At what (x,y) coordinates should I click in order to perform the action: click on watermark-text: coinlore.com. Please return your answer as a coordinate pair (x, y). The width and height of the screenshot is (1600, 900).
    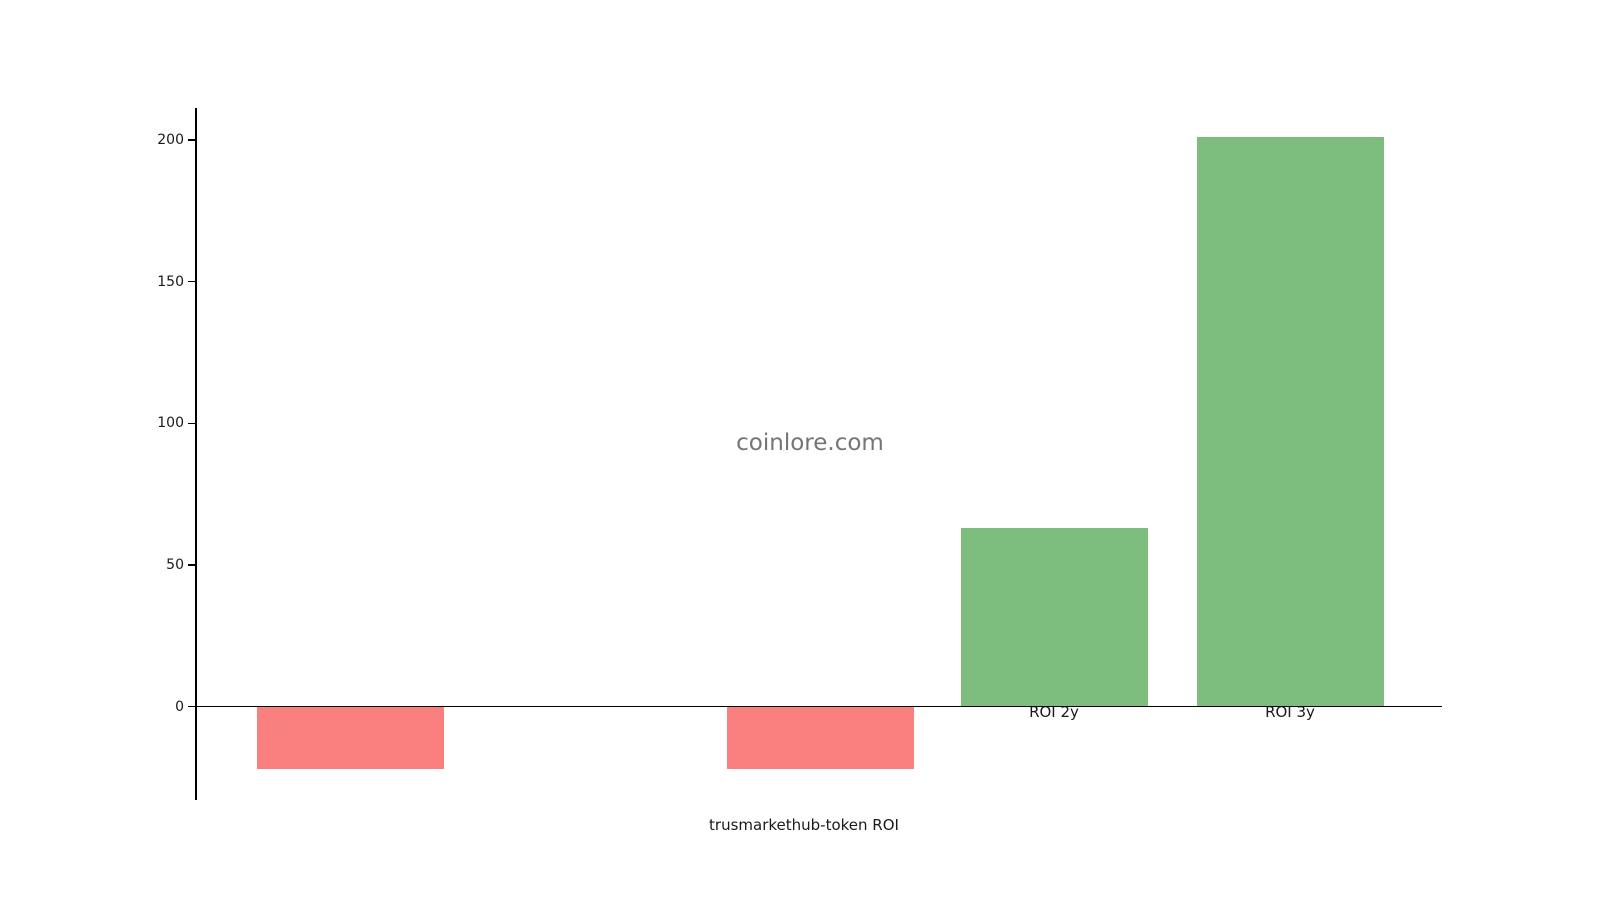
    Looking at the image, I should click on (810, 443).